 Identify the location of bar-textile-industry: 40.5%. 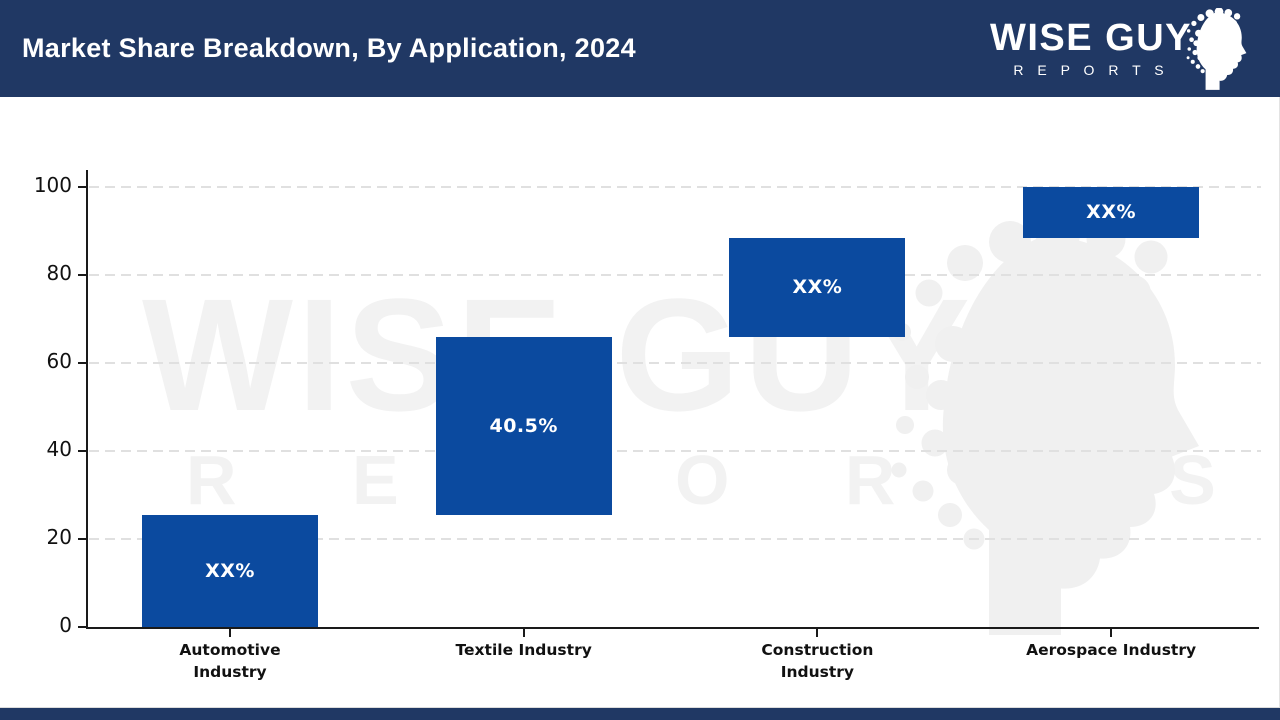
(523, 425).